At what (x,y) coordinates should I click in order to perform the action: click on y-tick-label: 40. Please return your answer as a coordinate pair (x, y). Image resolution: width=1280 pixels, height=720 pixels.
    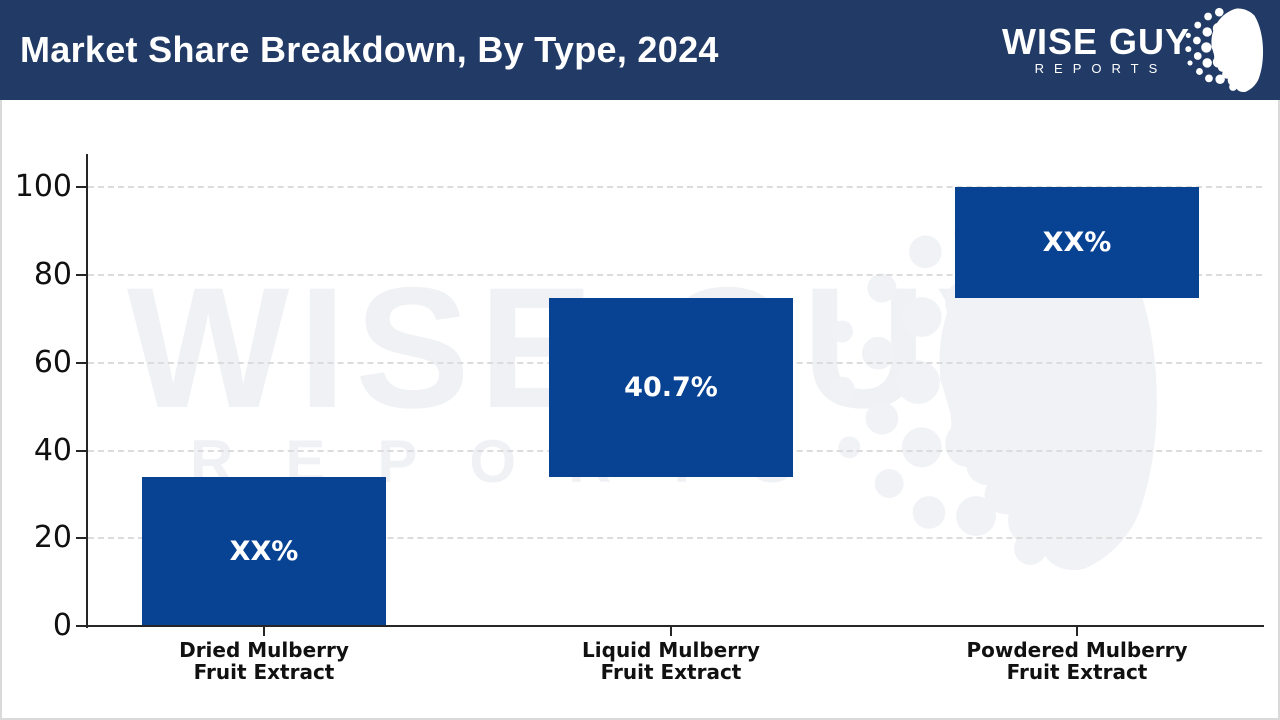
    Looking at the image, I should click on (52, 450).